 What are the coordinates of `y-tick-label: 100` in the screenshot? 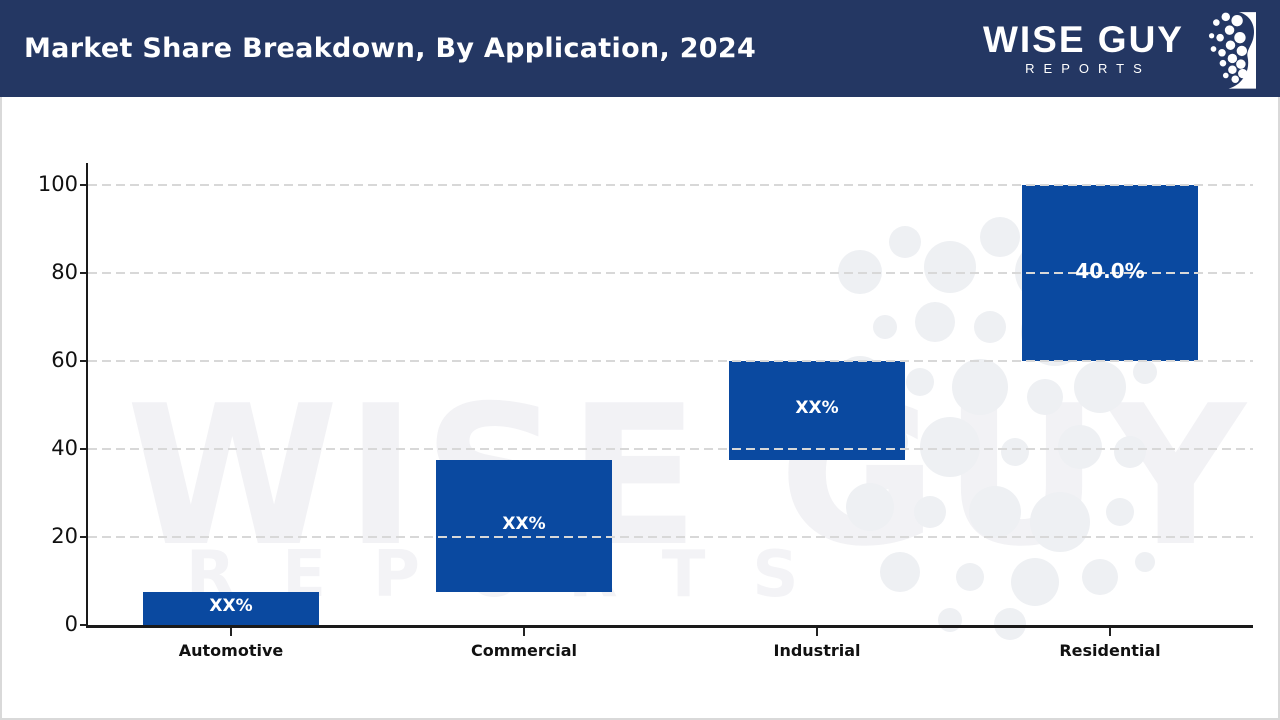 It's located at (57, 184).